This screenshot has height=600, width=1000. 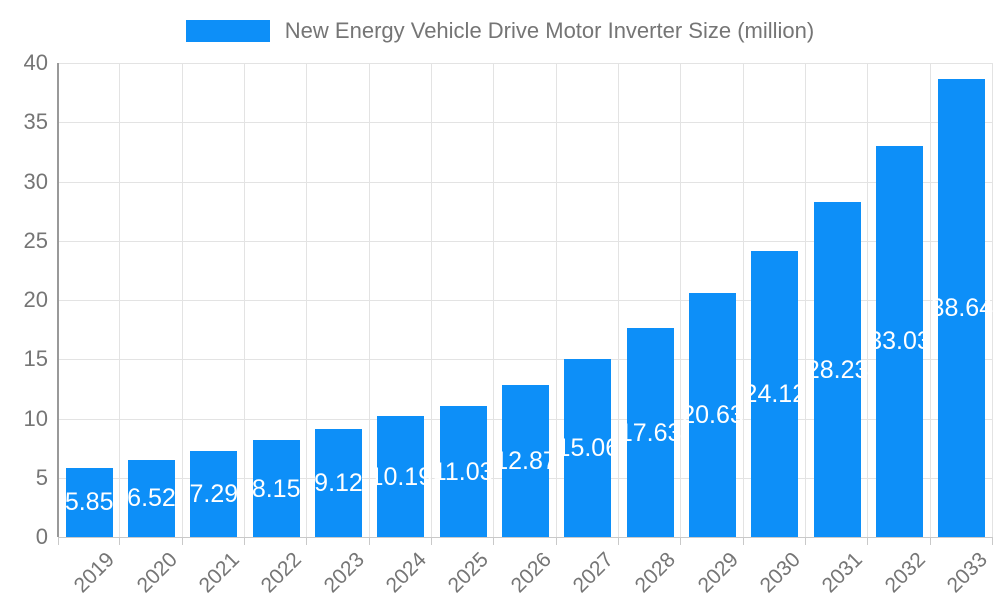 What do you see at coordinates (227, 31) in the screenshot?
I see `legend-swatch-icon` at bounding box center [227, 31].